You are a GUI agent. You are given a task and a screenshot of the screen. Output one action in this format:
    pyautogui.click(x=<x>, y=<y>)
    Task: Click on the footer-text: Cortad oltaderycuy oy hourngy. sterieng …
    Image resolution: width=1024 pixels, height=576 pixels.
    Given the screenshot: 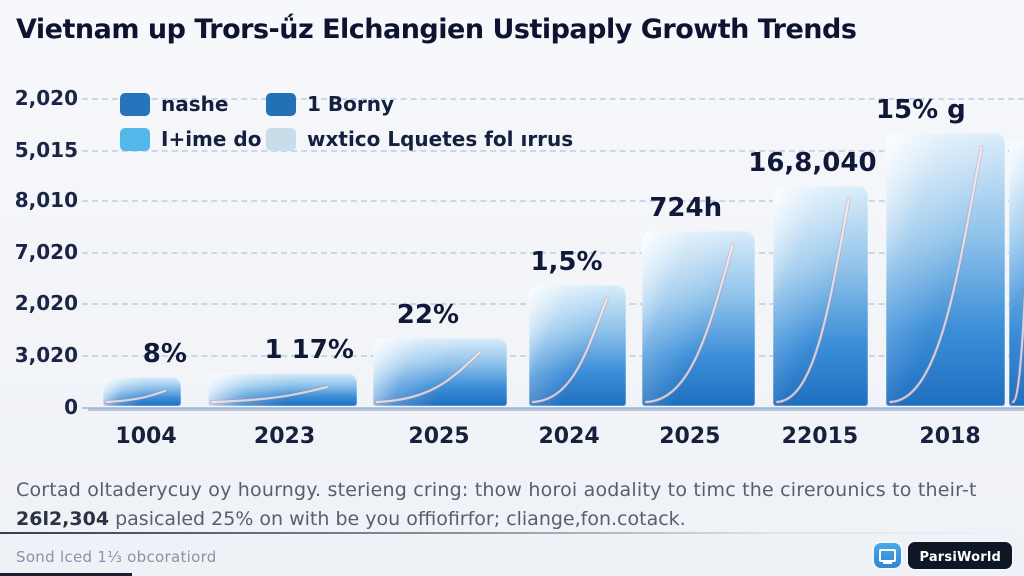 What is the action you would take?
    pyautogui.click(x=513, y=504)
    